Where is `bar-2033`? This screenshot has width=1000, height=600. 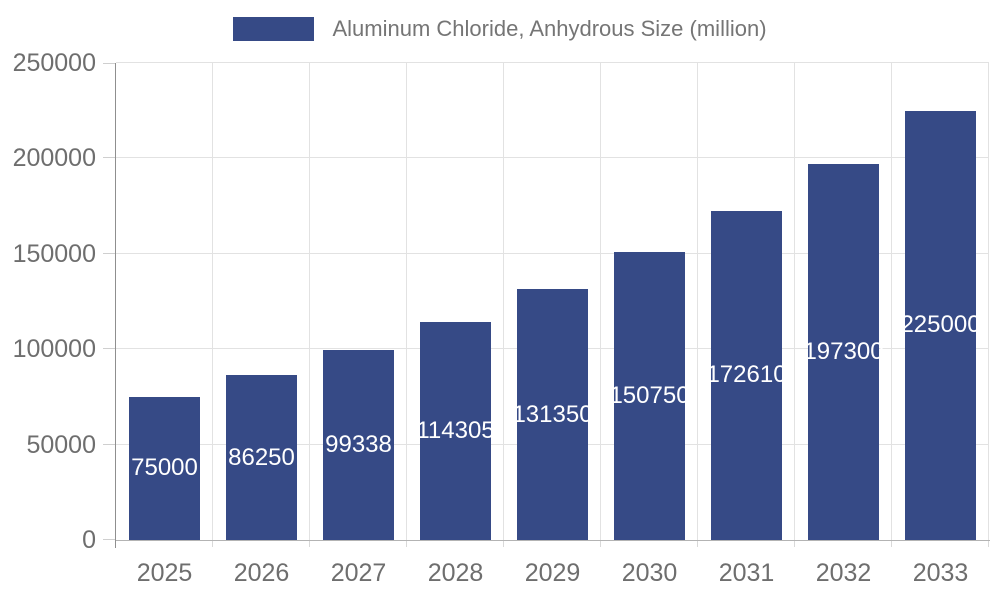 bar-2033 is located at coordinates (940, 325).